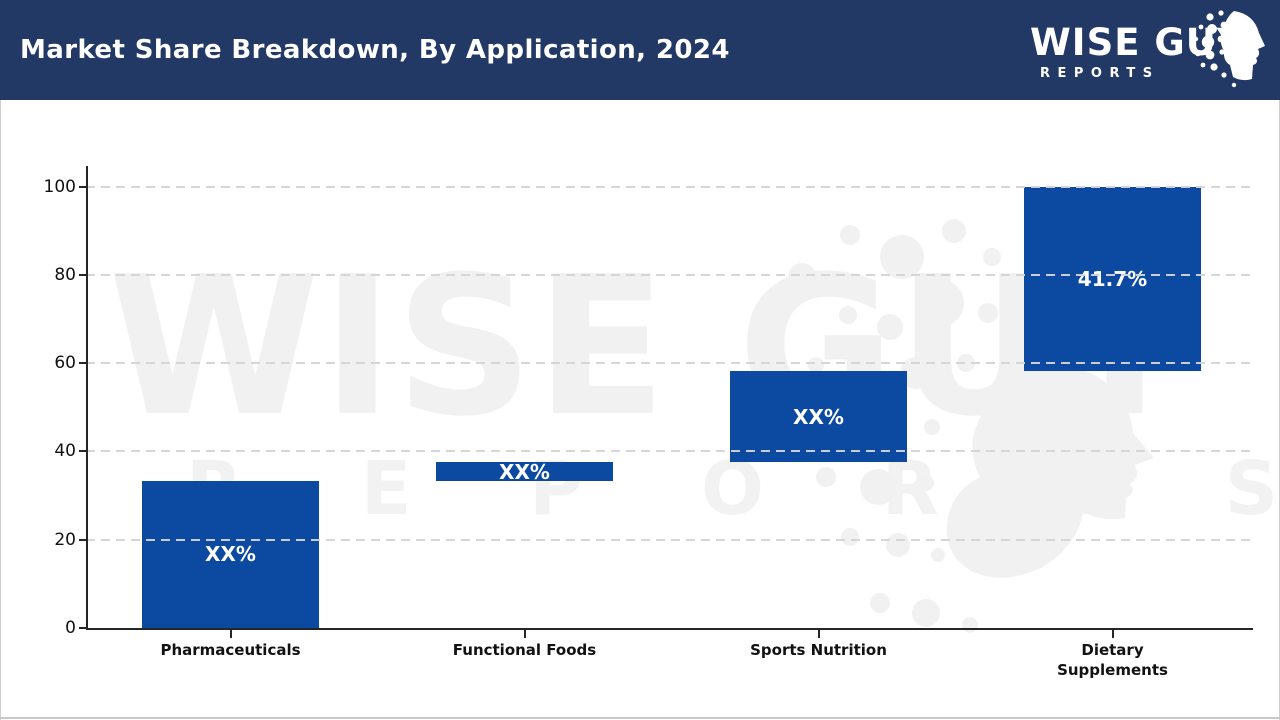  Describe the element at coordinates (65, 539) in the screenshot. I see `y-tick-label: 20` at that location.